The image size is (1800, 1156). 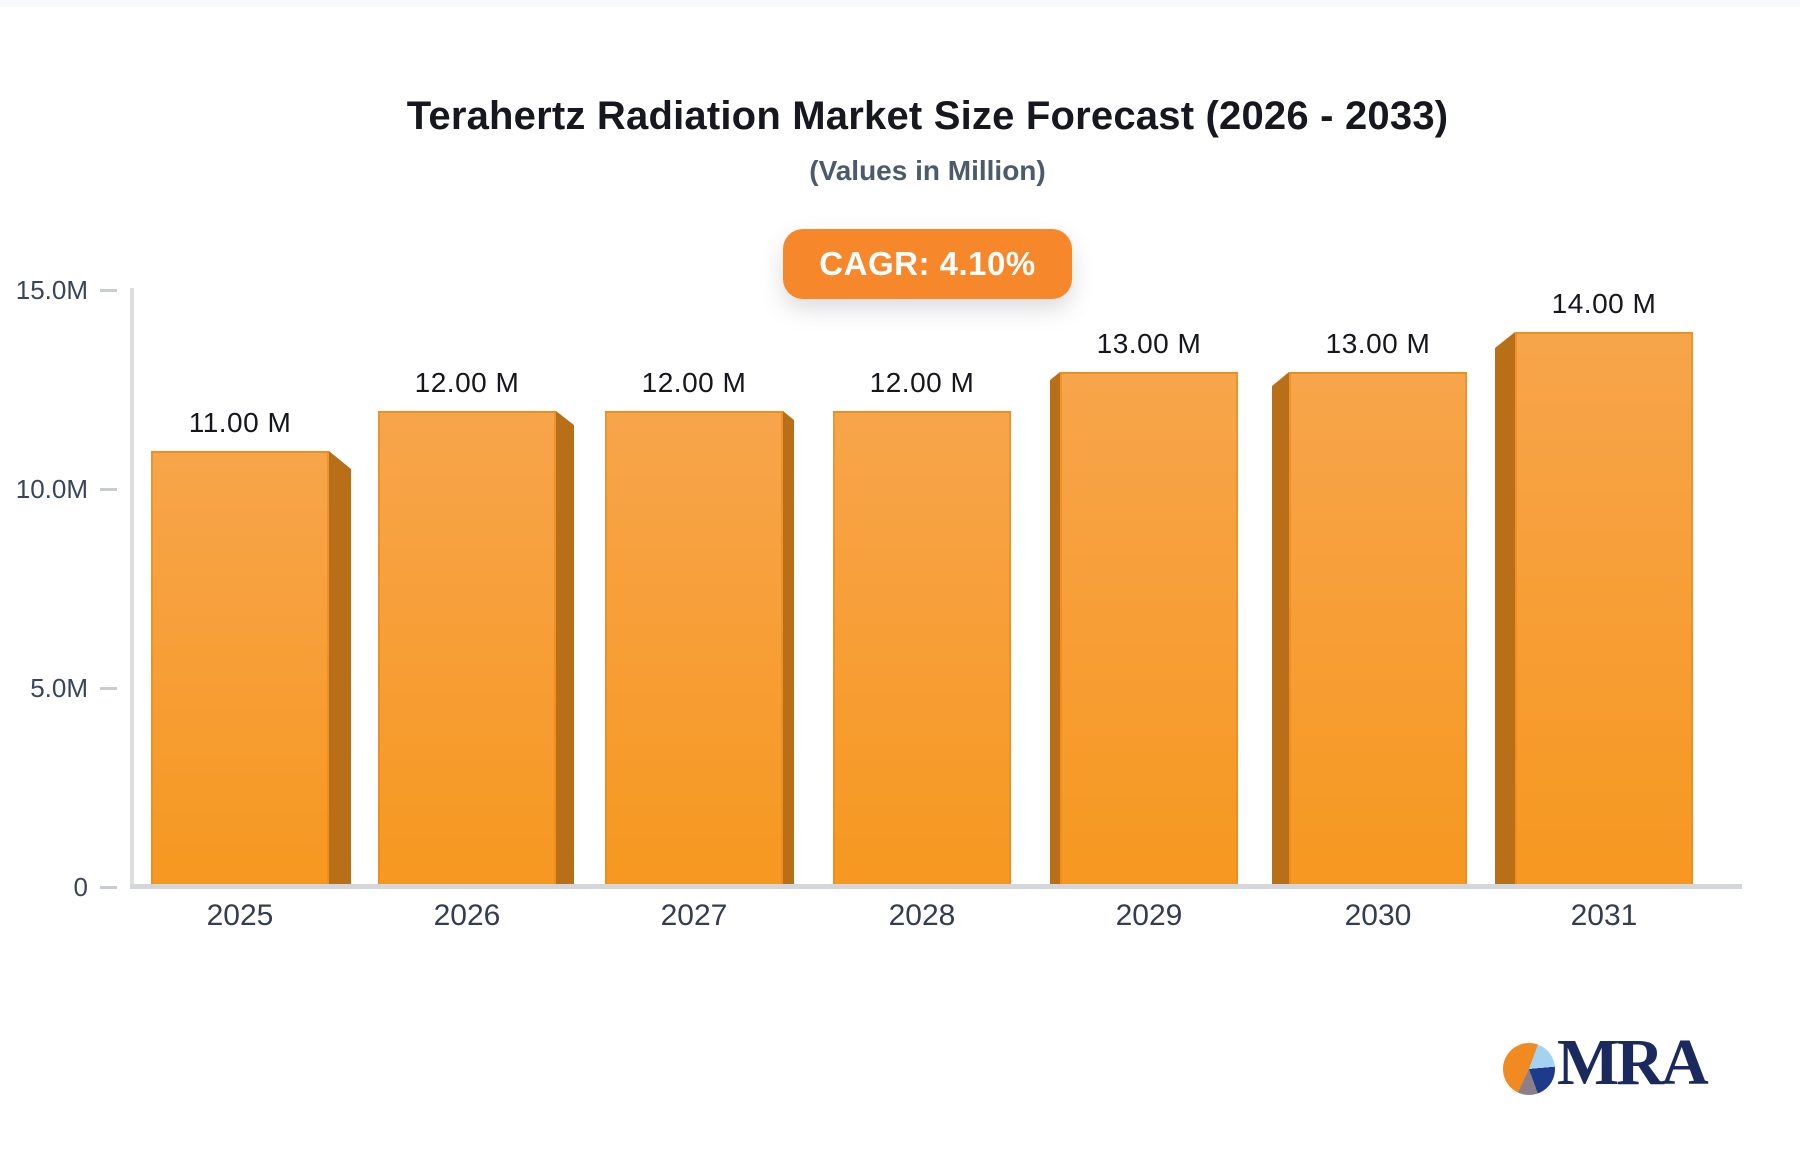 What do you see at coordinates (694, 915) in the screenshot?
I see `x-category-label: 2027` at bounding box center [694, 915].